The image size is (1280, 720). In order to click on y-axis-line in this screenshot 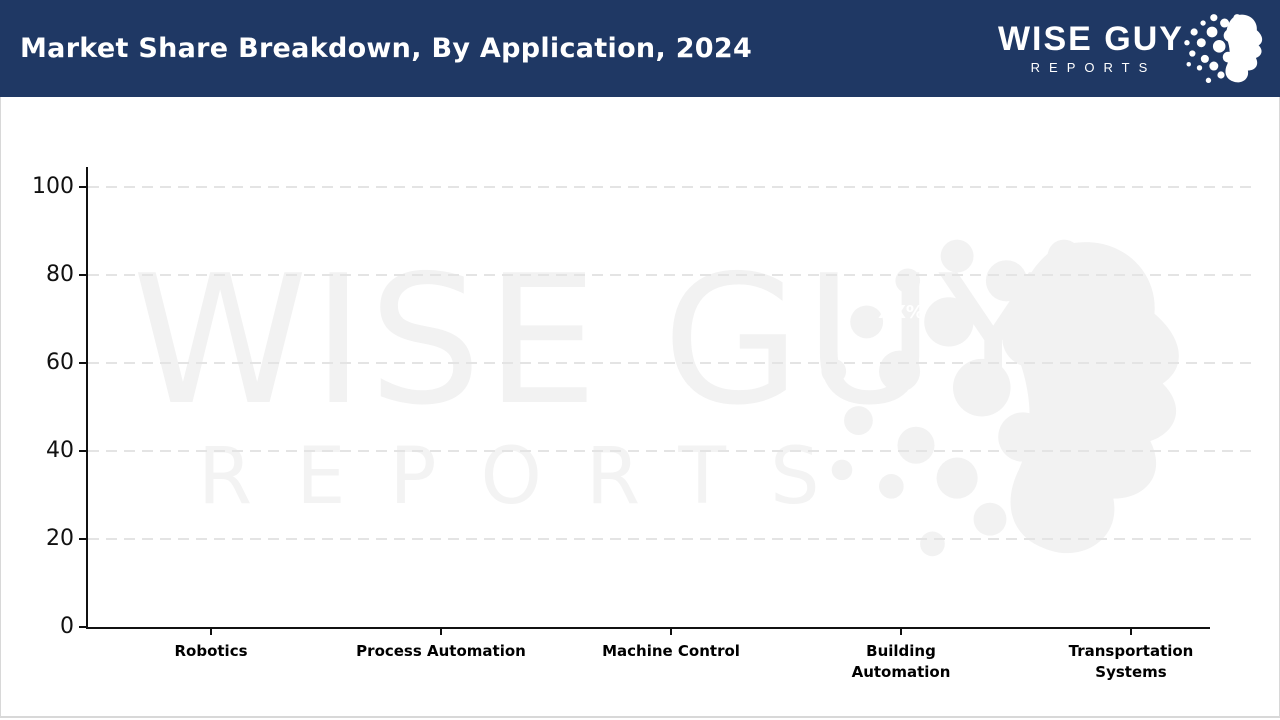, I will do `click(87, 398)`.